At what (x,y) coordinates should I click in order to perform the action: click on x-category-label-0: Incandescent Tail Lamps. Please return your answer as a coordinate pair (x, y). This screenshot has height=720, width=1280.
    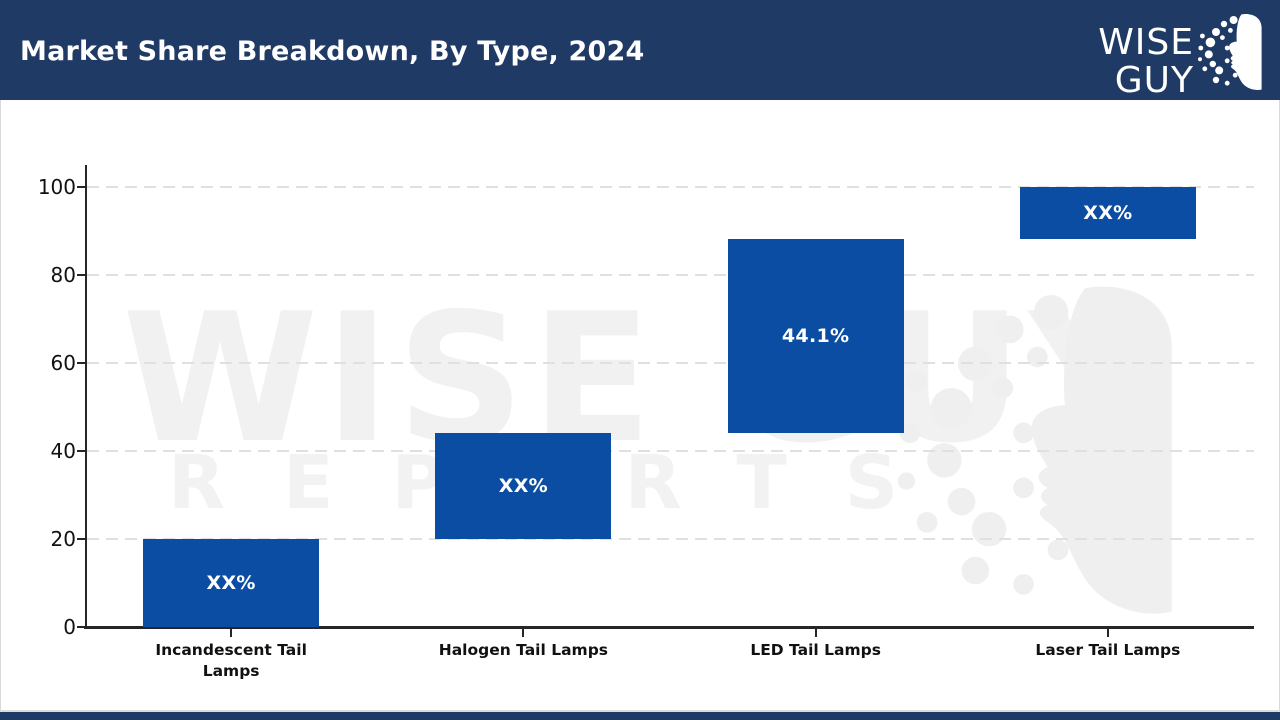
    Looking at the image, I should click on (231, 660).